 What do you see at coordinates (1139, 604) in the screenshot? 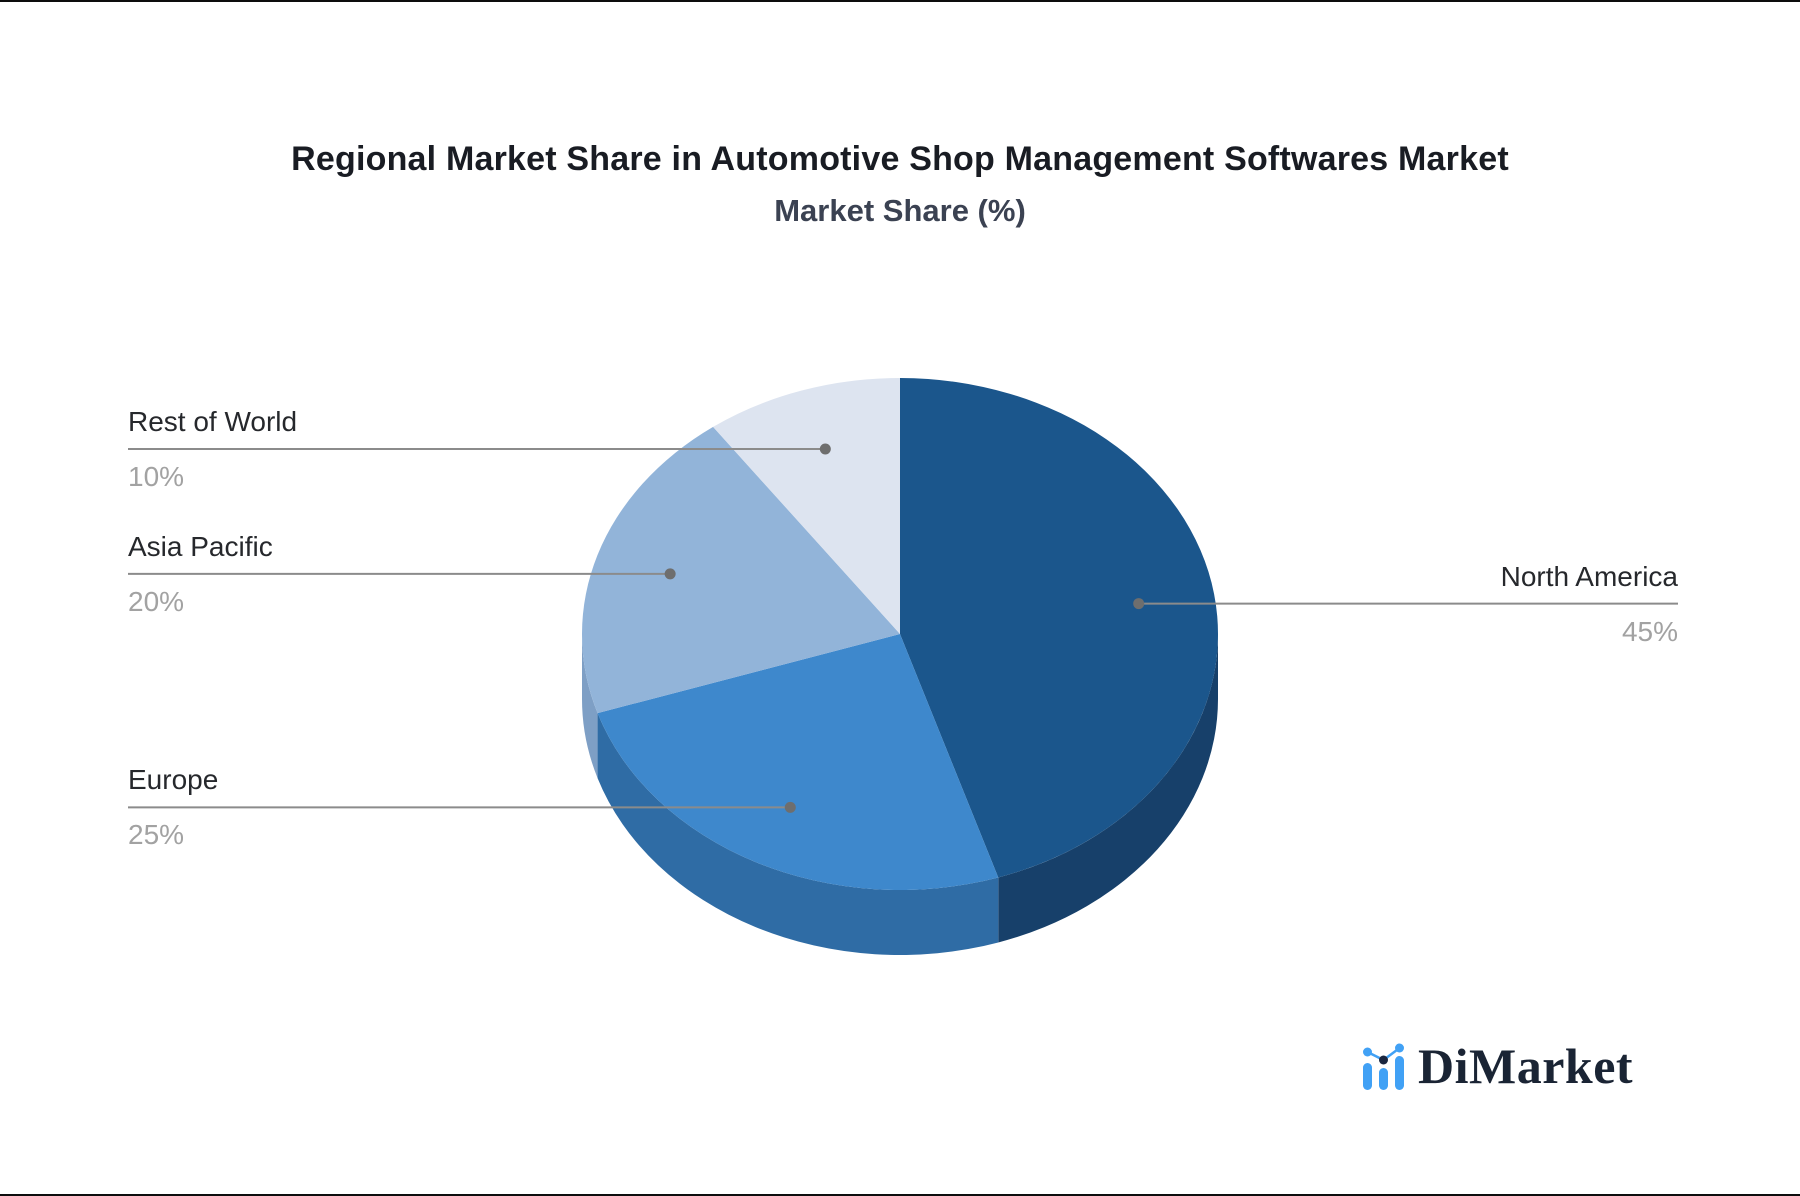
I see `slice-dot-north-america` at bounding box center [1139, 604].